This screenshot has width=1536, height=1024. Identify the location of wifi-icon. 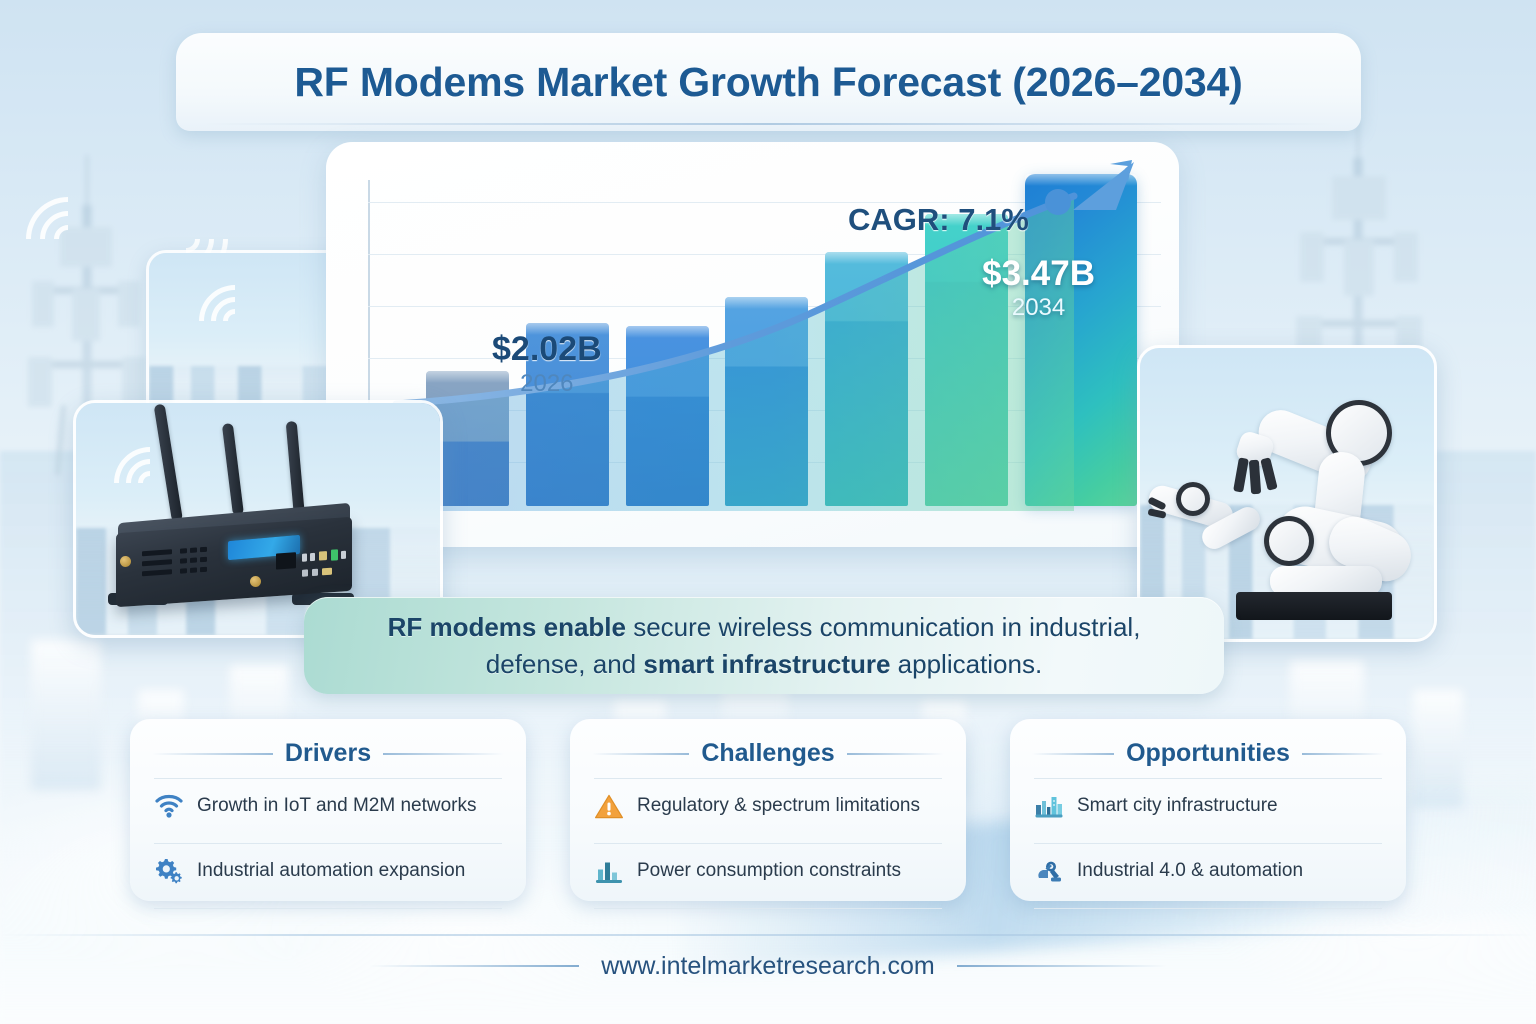
(169, 806).